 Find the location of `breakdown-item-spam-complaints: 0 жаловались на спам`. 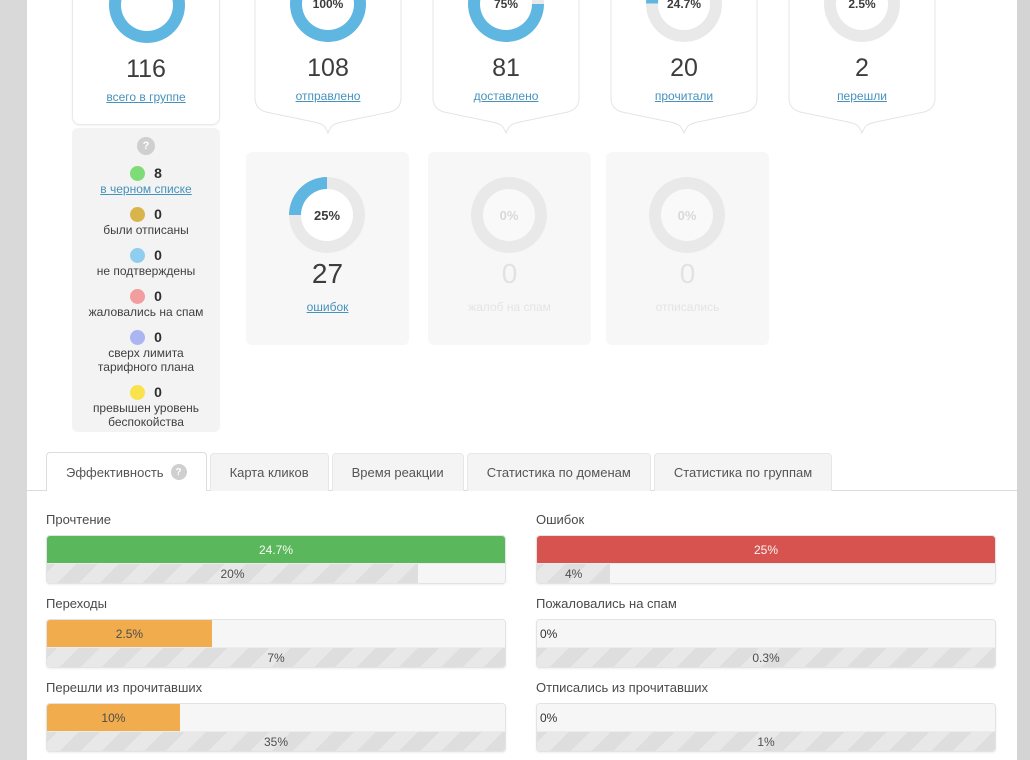

breakdown-item-spam-complaints: 0 жаловались на спам is located at coordinates (146, 303).